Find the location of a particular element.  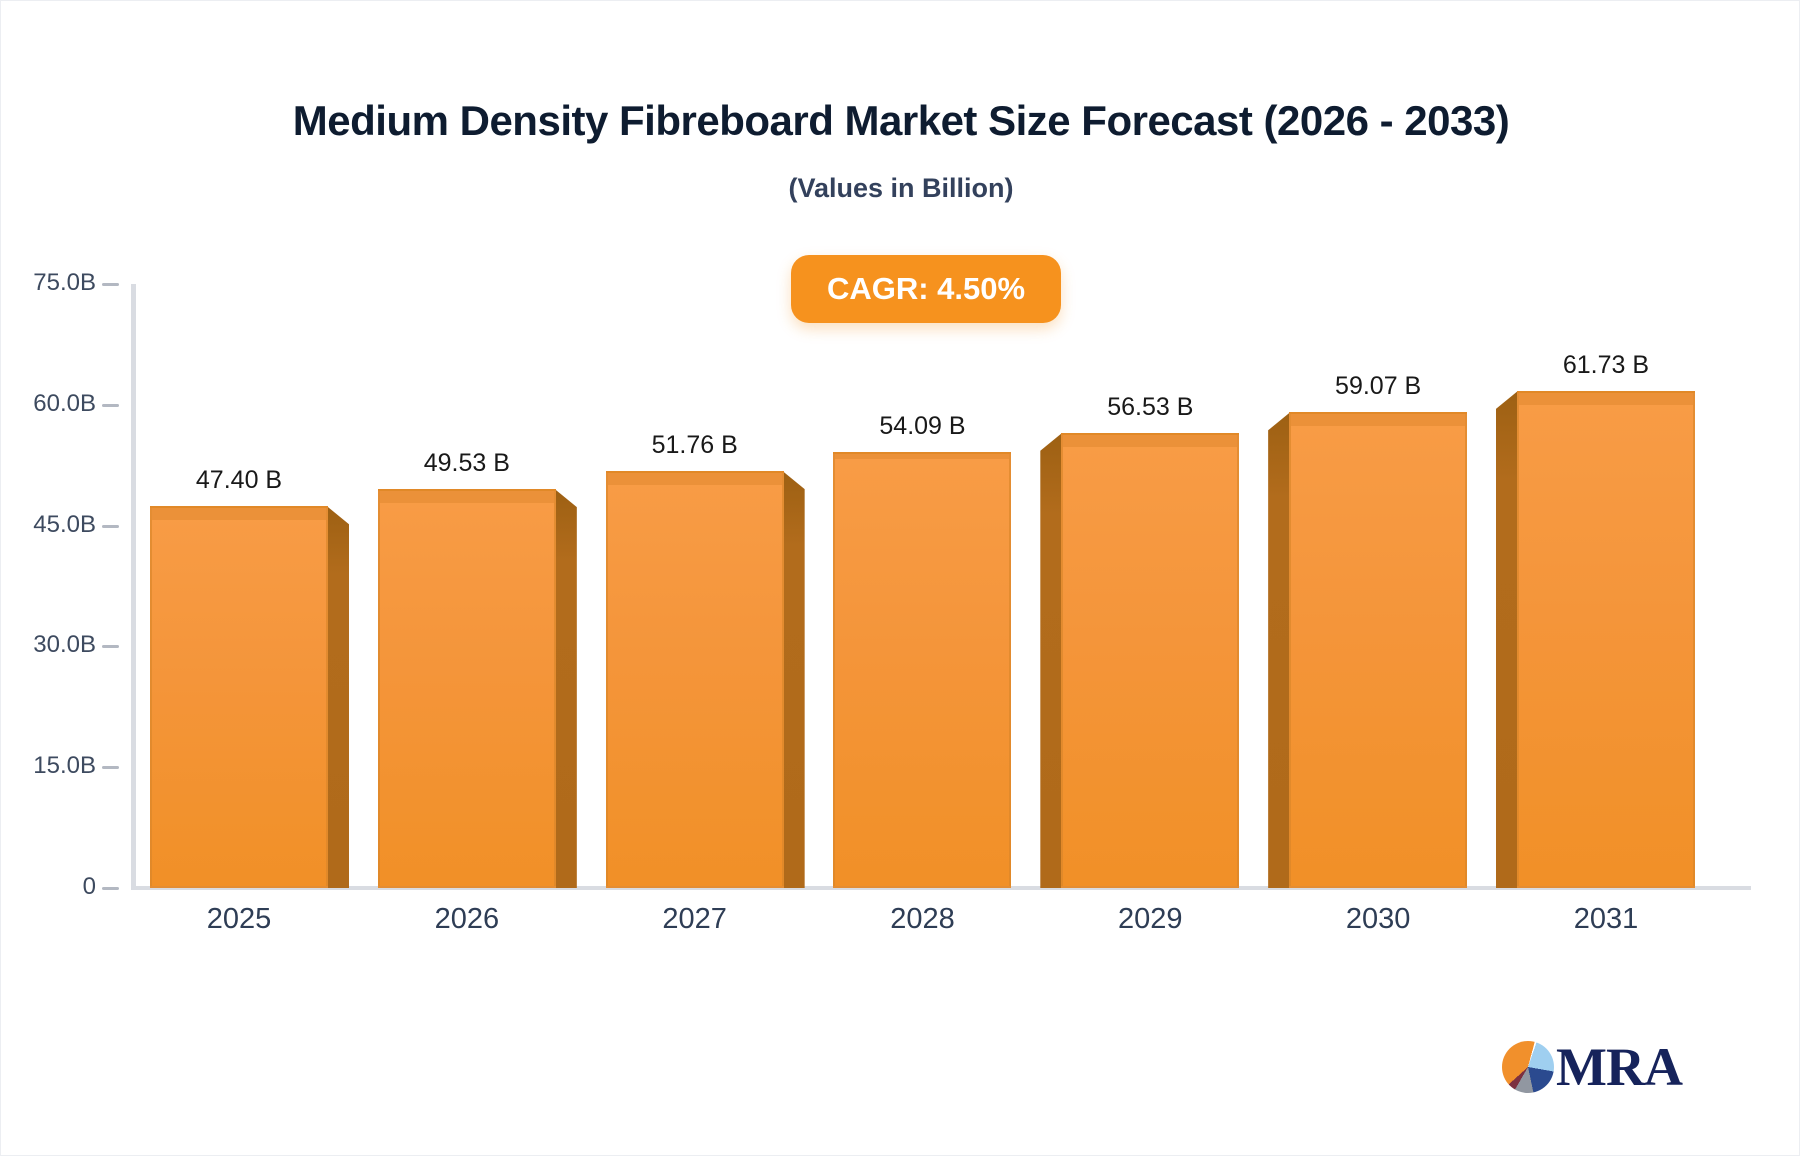

y-tick-label-75.0B: 75.0B is located at coordinates (64, 282).